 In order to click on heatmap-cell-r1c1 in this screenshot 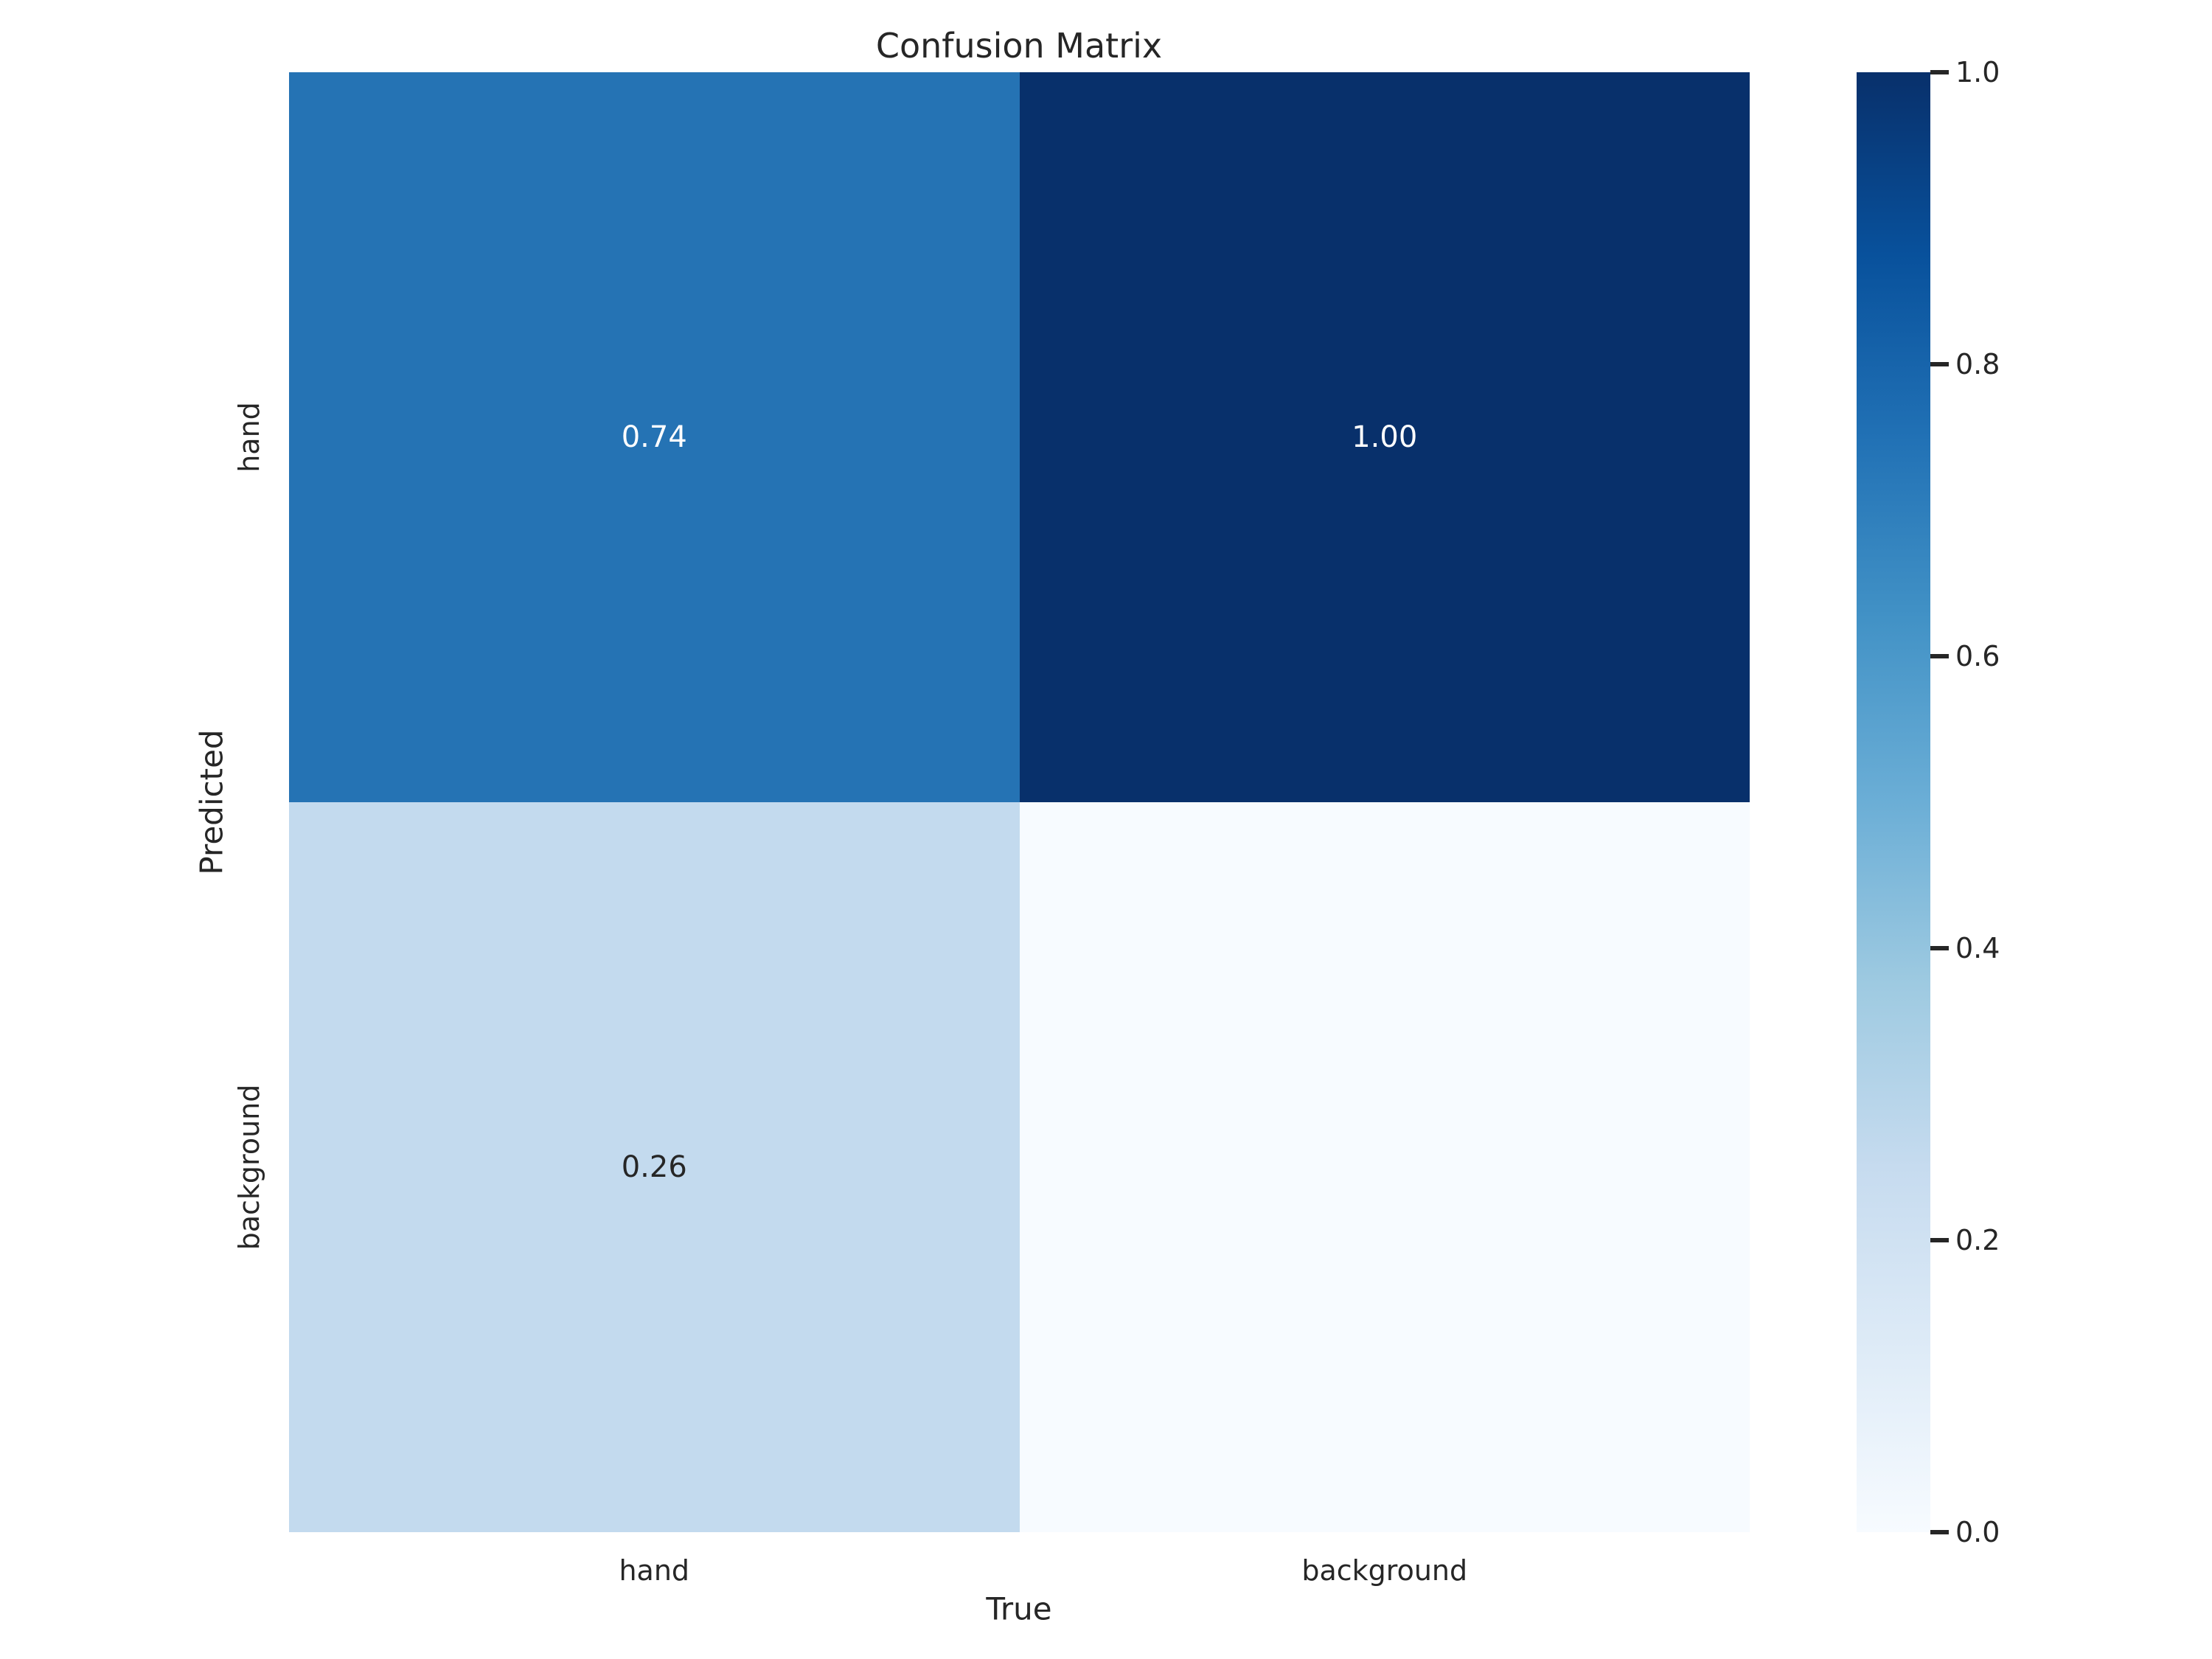, I will do `click(1384, 1167)`.